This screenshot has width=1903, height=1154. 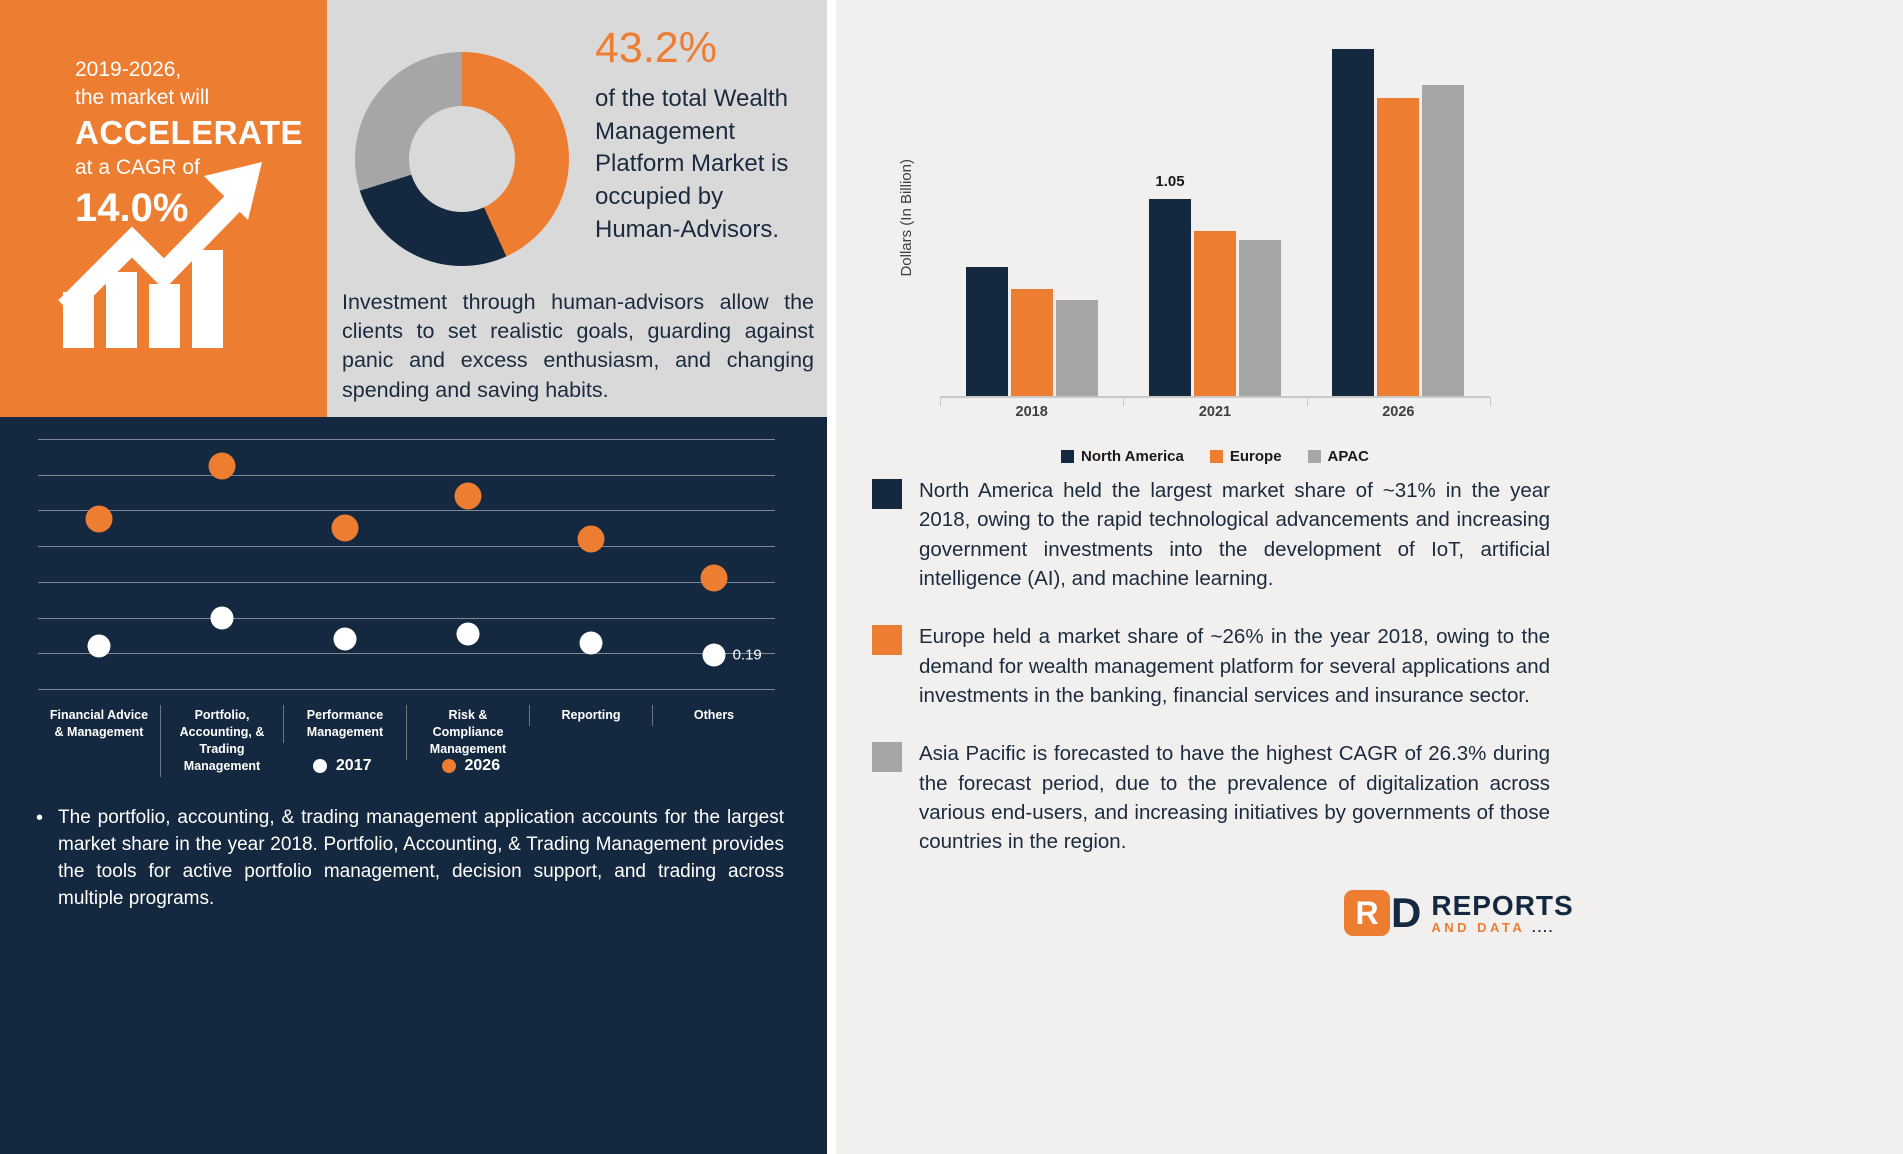 I want to click on growth-arrow-icon, so click(x=160, y=255).